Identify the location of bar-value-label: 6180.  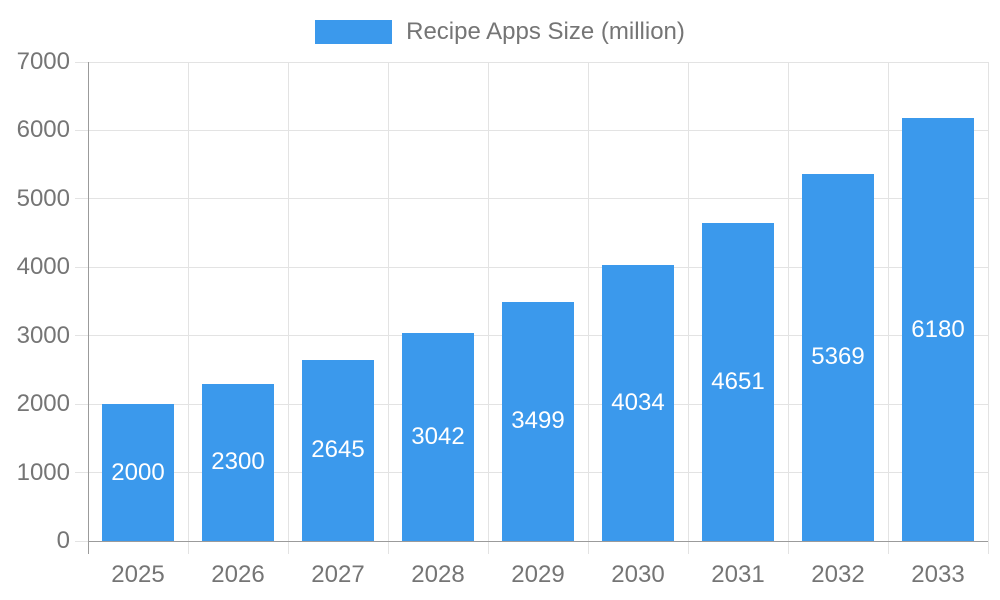
(938, 329).